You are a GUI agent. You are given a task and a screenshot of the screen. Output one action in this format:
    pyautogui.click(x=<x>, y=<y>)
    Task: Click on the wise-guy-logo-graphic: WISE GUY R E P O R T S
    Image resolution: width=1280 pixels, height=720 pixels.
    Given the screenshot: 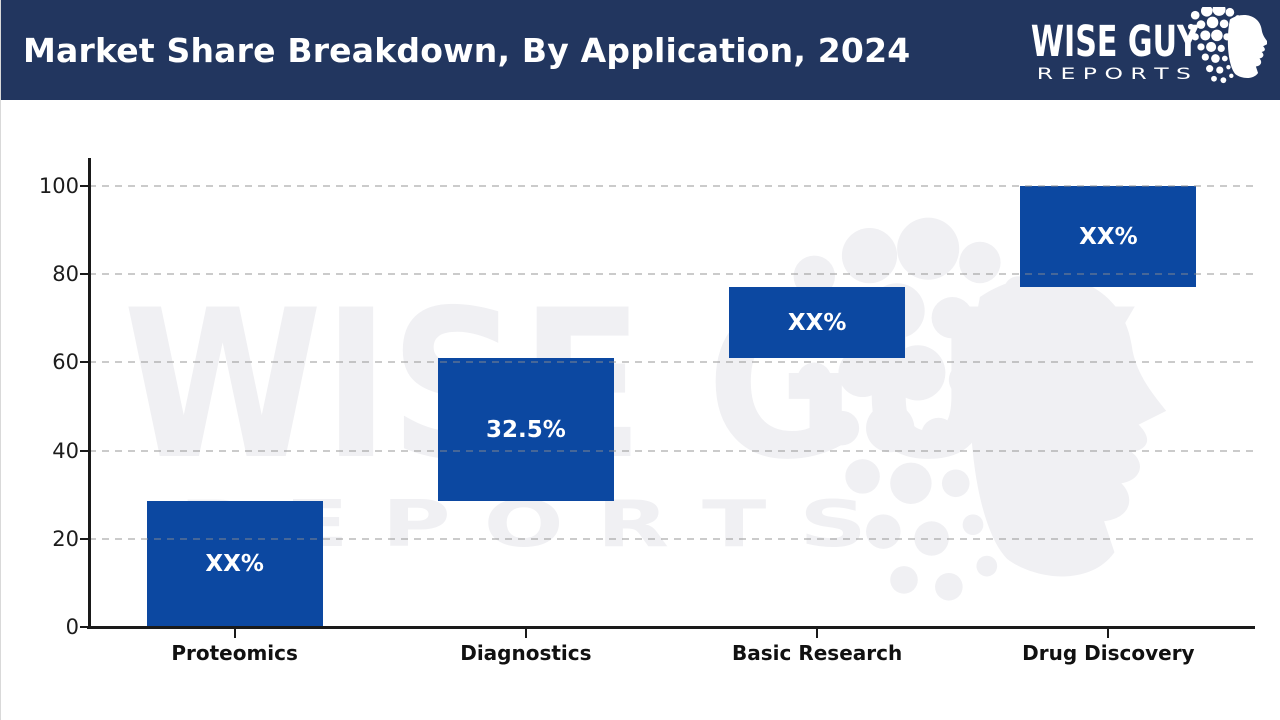 What is the action you would take?
    pyautogui.click(x=1150, y=43)
    